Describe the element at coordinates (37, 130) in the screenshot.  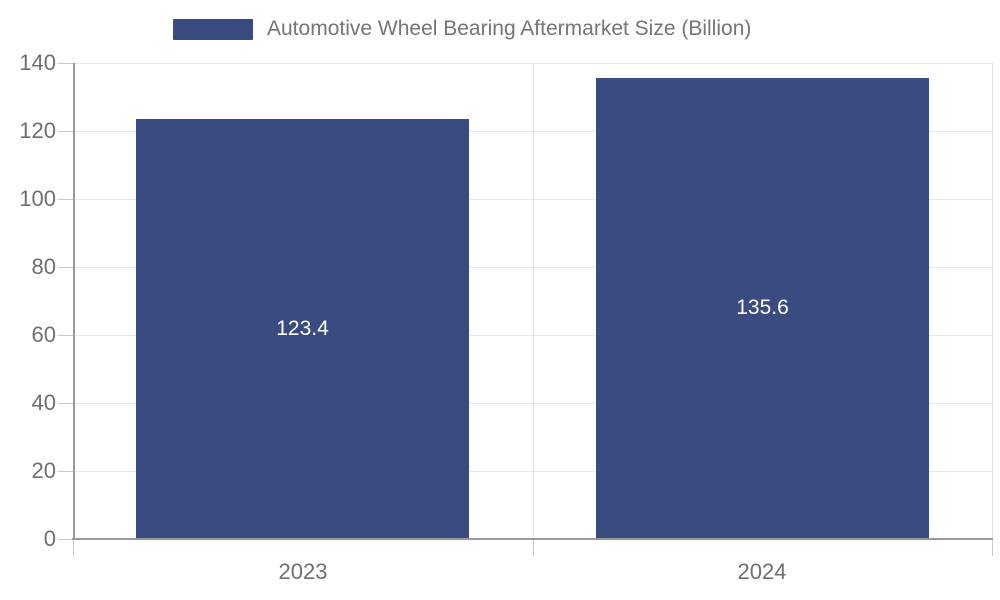
I see `y-axis-label-120: 120` at that location.